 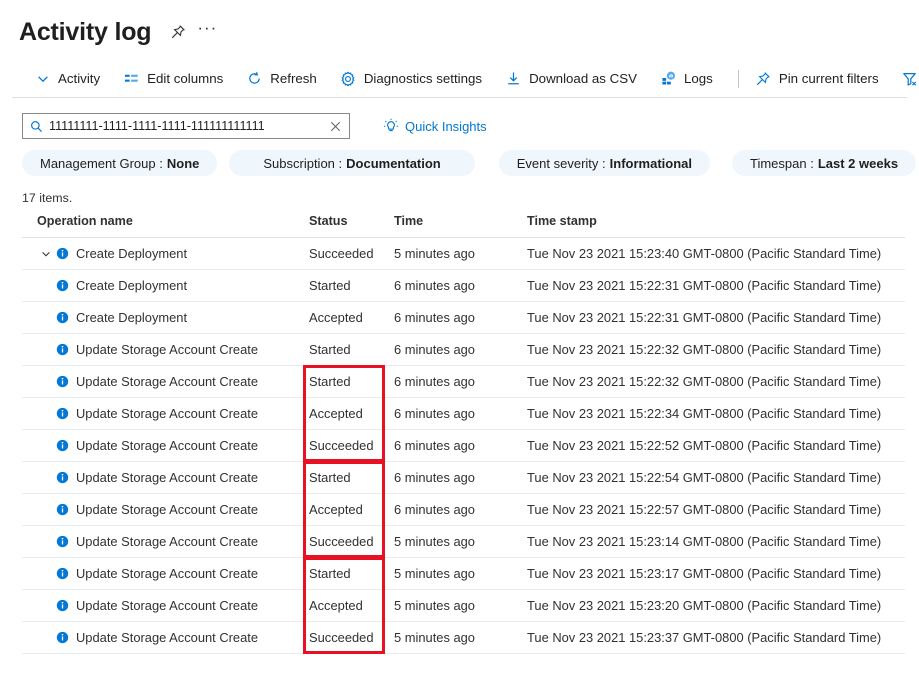 I want to click on pin-icon, so click(x=178, y=32).